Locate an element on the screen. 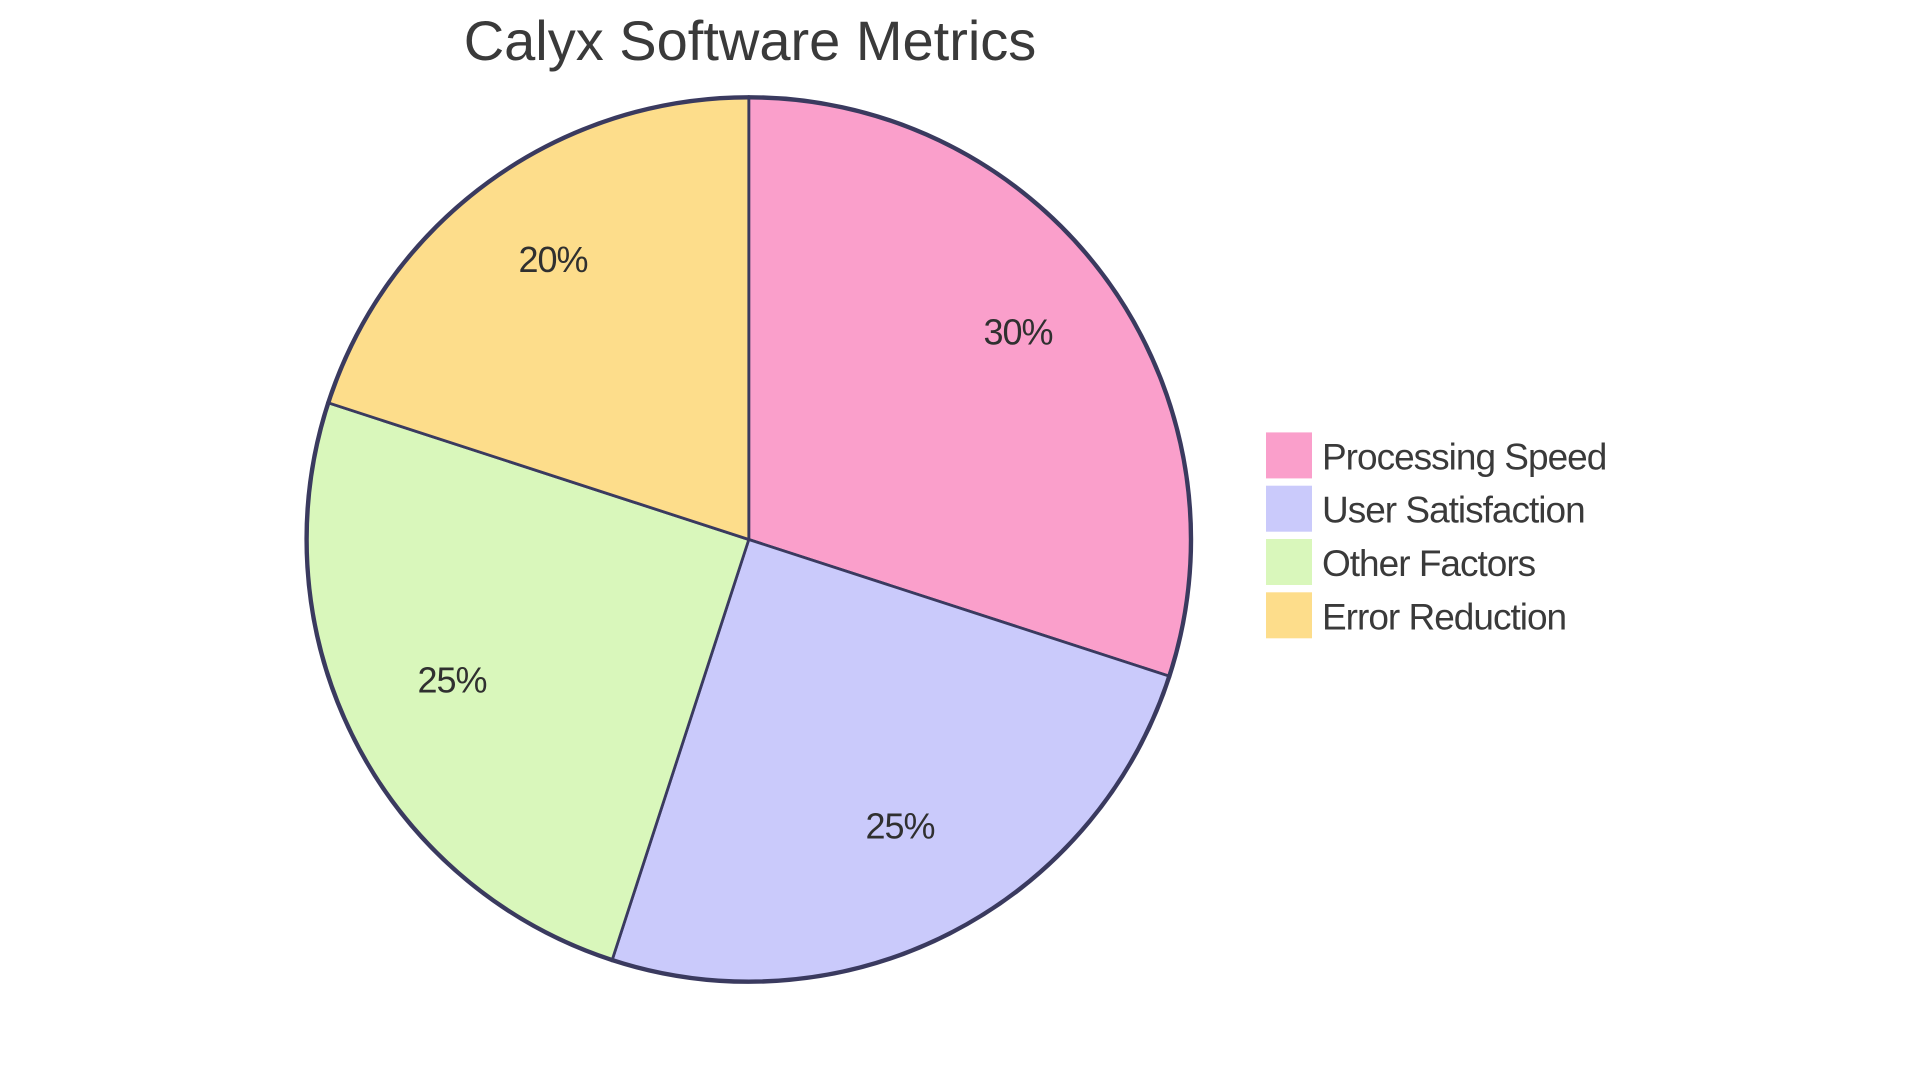  svg-text: Calyx Software Metrics is located at coordinates (750, 40).